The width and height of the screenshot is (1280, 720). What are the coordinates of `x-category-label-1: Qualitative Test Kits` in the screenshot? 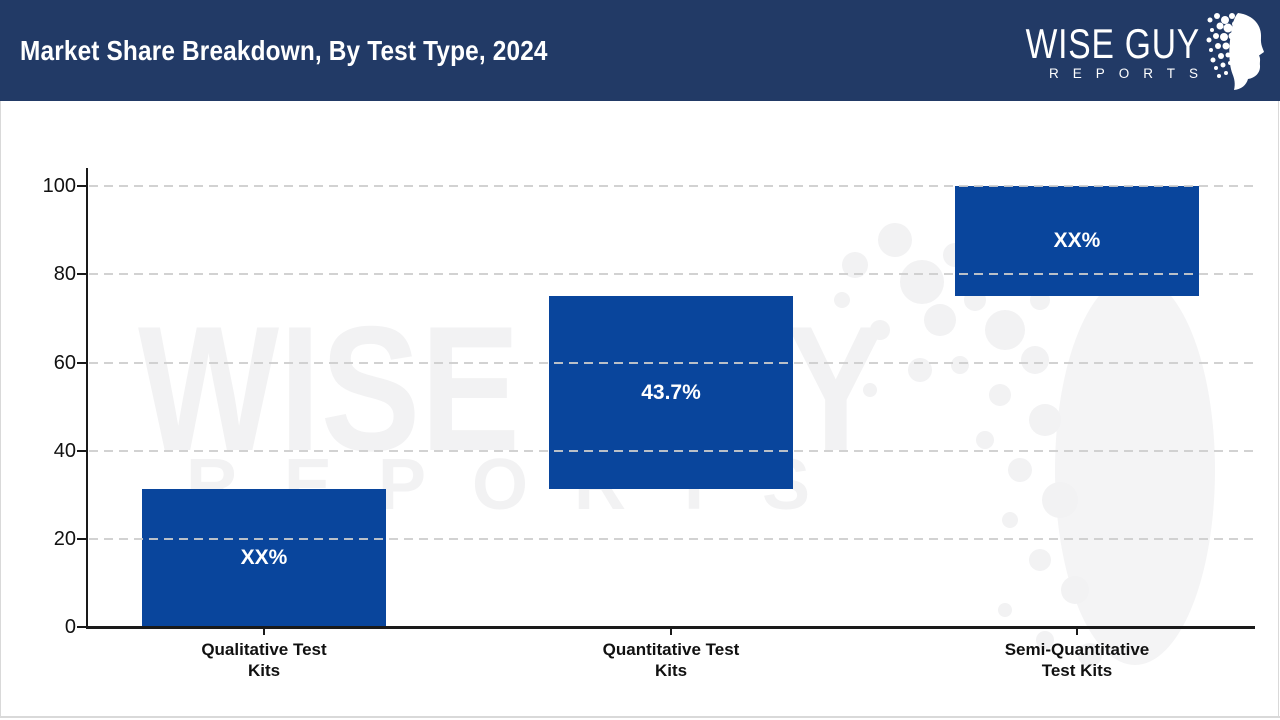 It's located at (264, 660).